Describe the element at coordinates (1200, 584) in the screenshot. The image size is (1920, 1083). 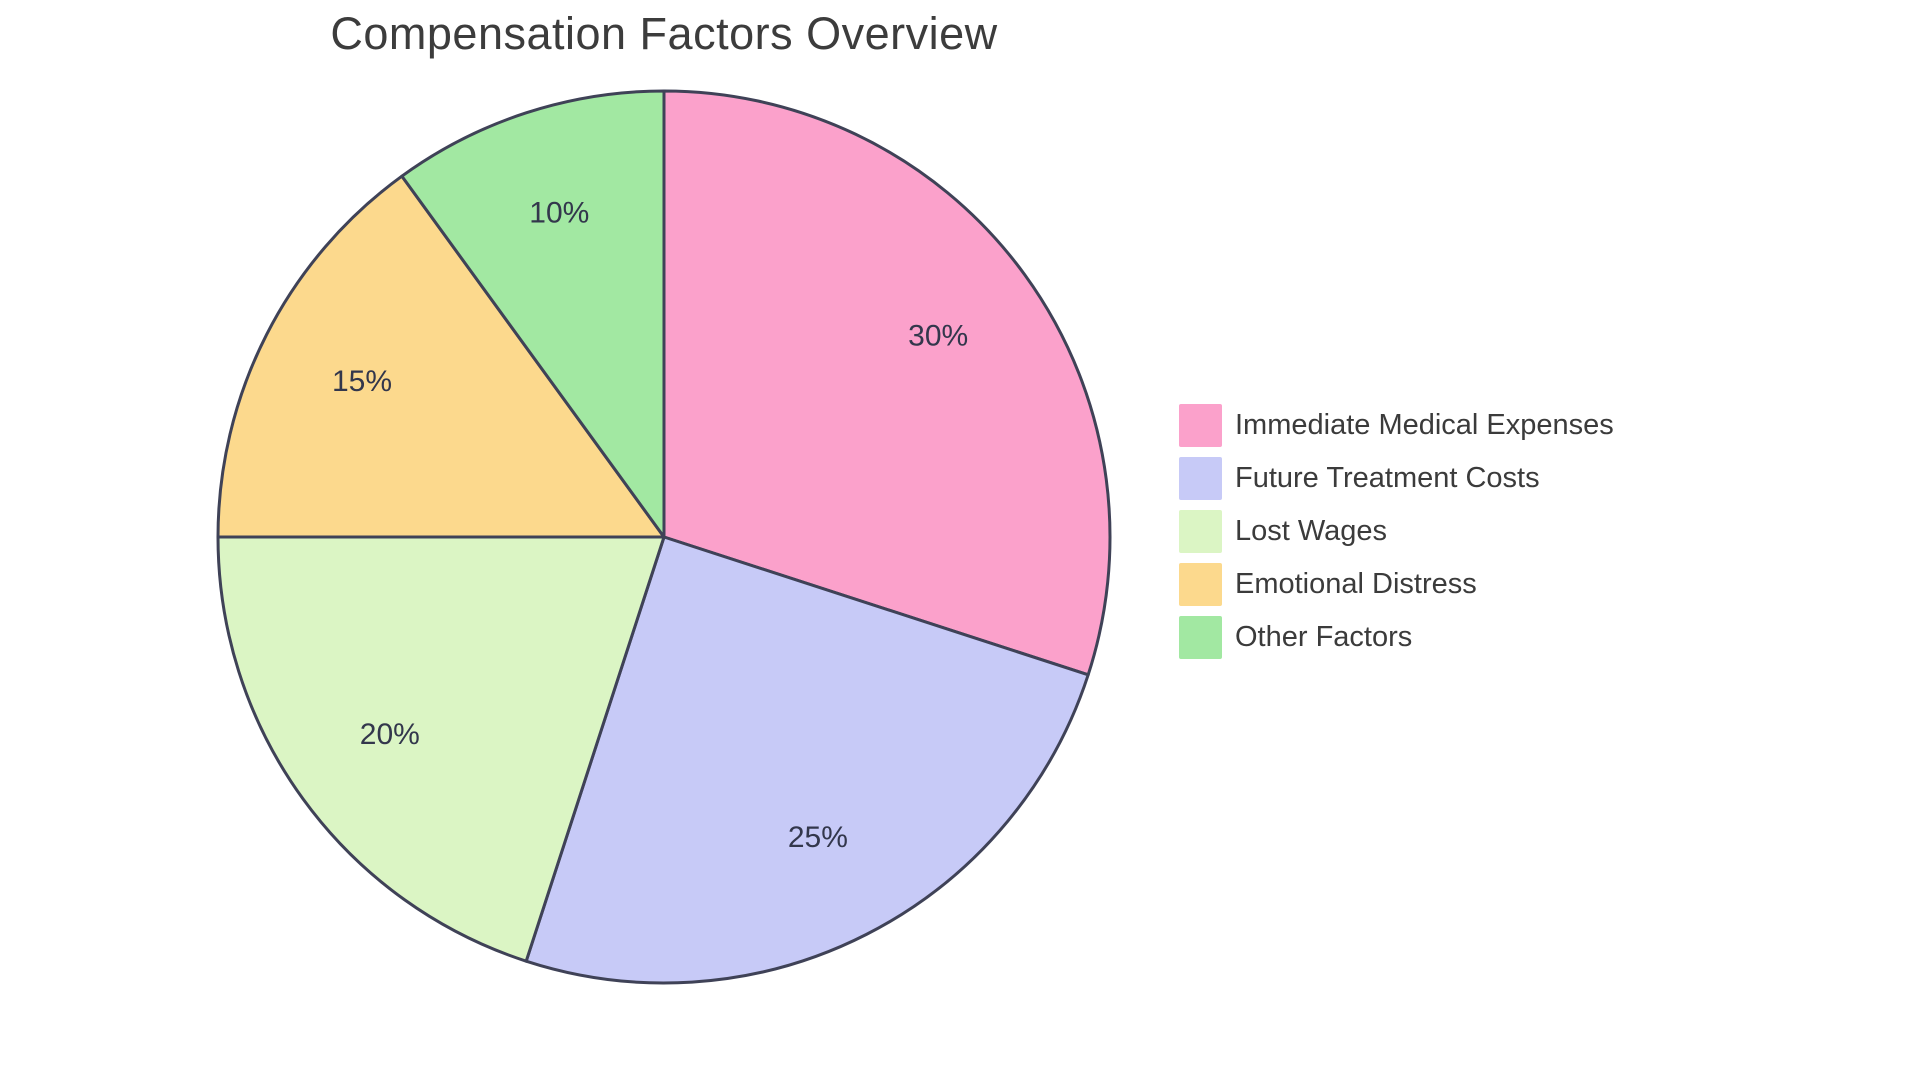
I see `legend-swatch-emotional-distress` at that location.